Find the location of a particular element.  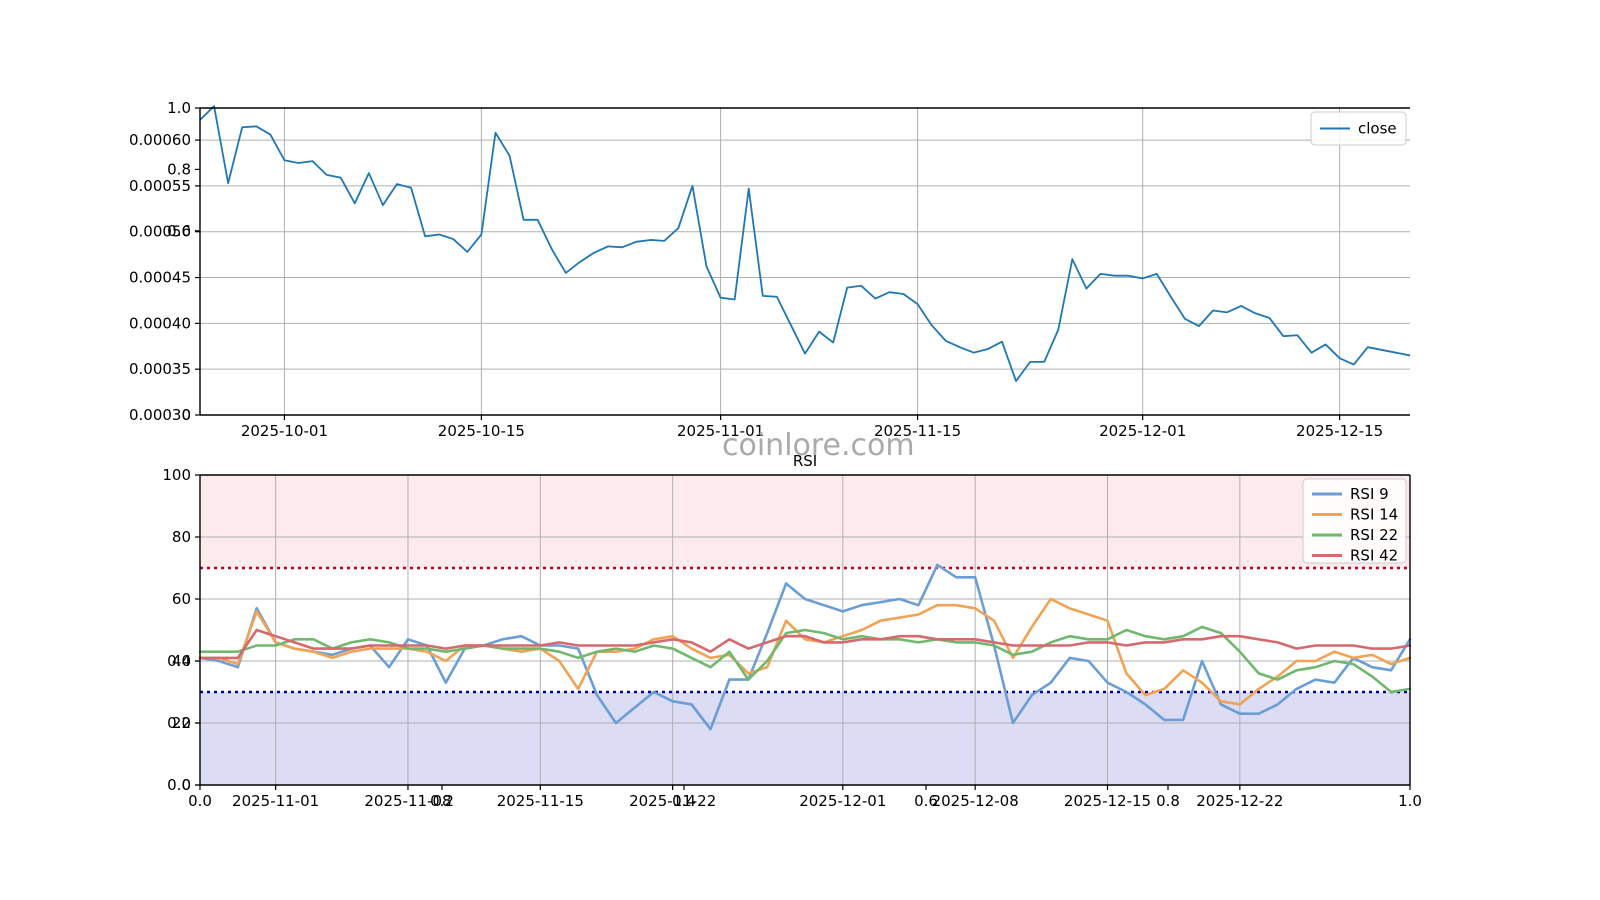

price-ytick-label: 0.00045 is located at coordinates (160, 278).